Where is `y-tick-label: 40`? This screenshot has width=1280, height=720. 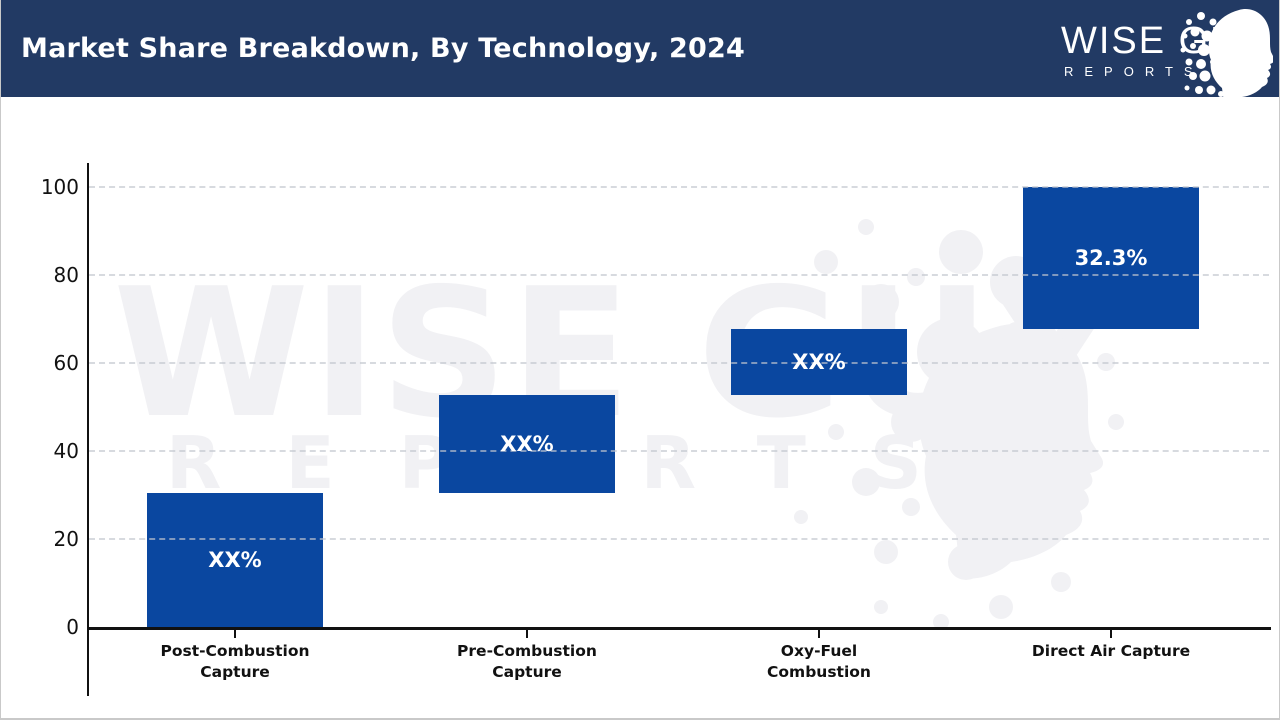 y-tick-label: 40 is located at coordinates (66, 451).